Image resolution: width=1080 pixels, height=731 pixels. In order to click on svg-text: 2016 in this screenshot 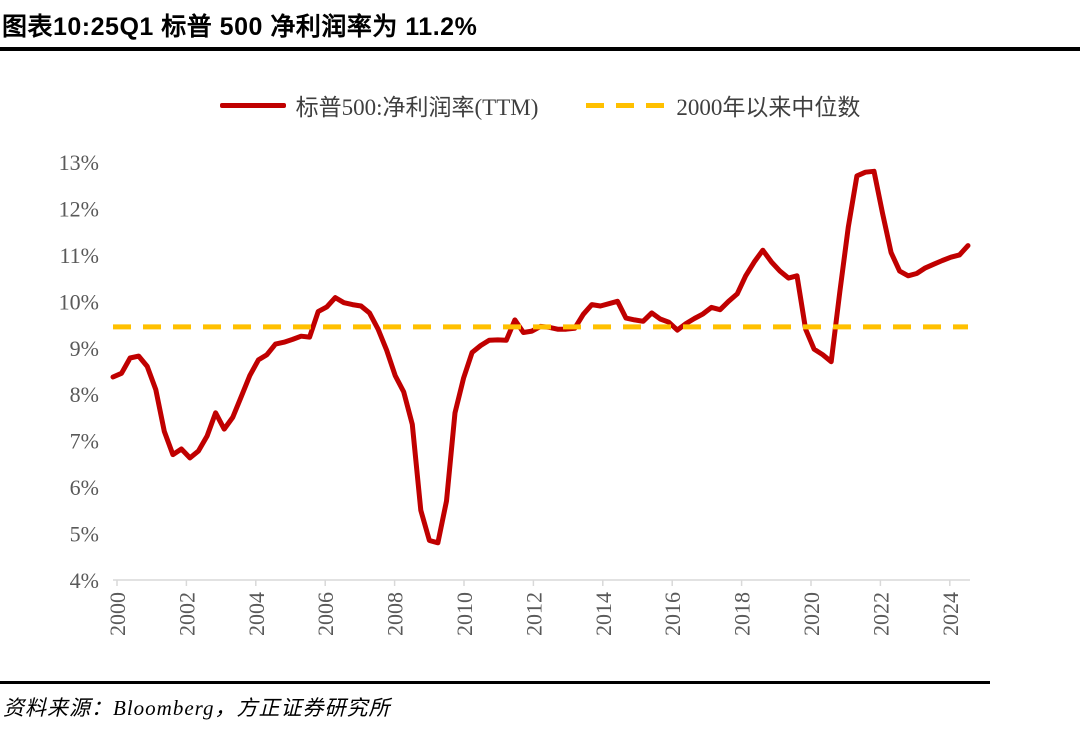, I will do `click(672, 614)`.